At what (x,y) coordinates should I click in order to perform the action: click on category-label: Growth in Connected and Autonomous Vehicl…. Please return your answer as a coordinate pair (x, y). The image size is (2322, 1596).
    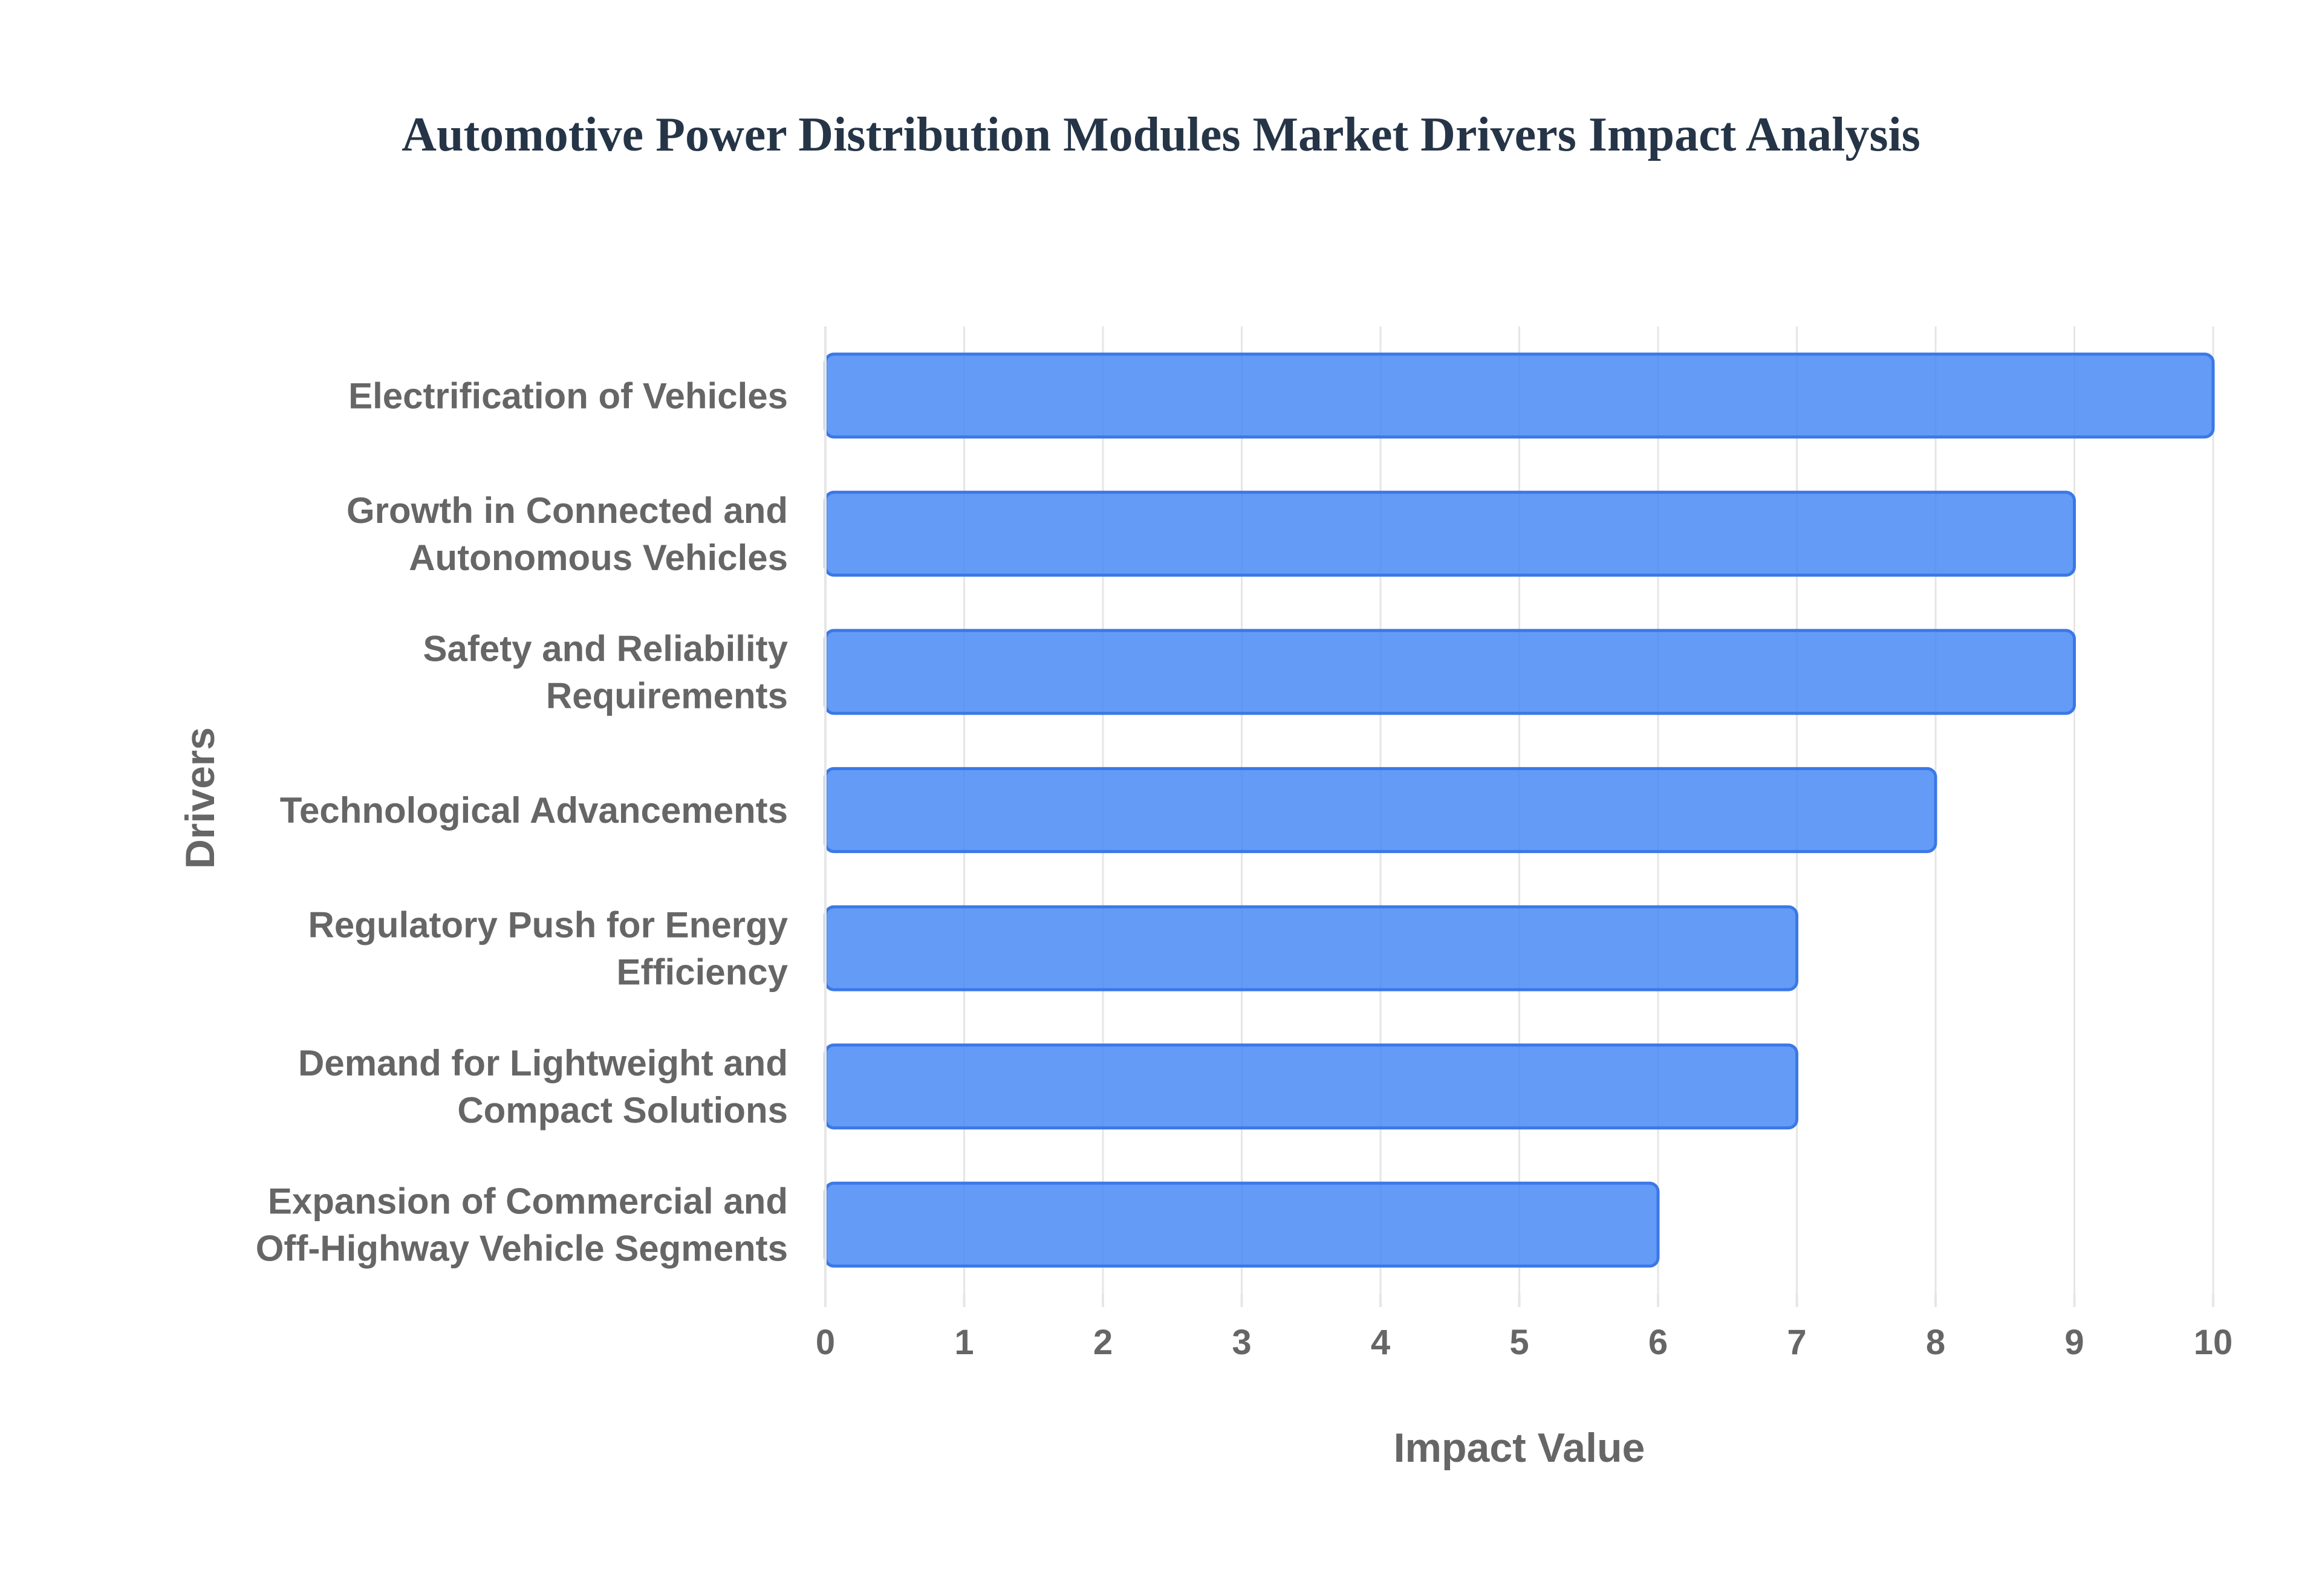
    Looking at the image, I should click on (567, 534).